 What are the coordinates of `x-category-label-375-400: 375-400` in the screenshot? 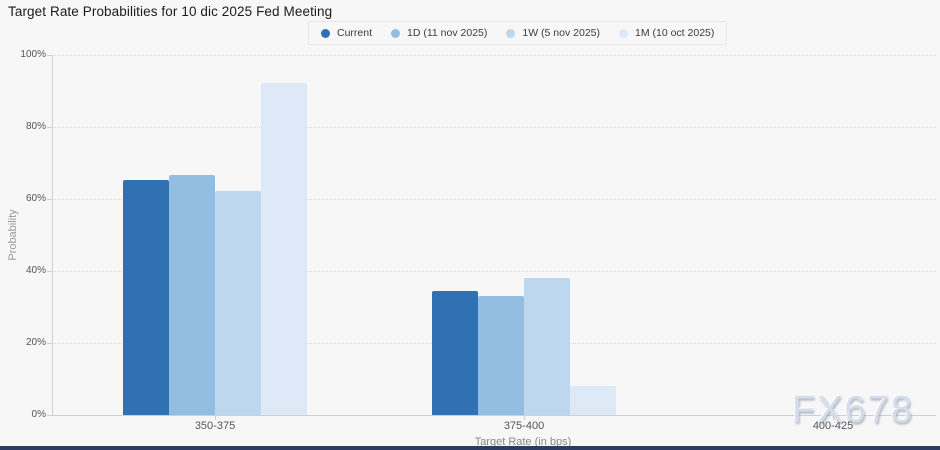 It's located at (524, 426).